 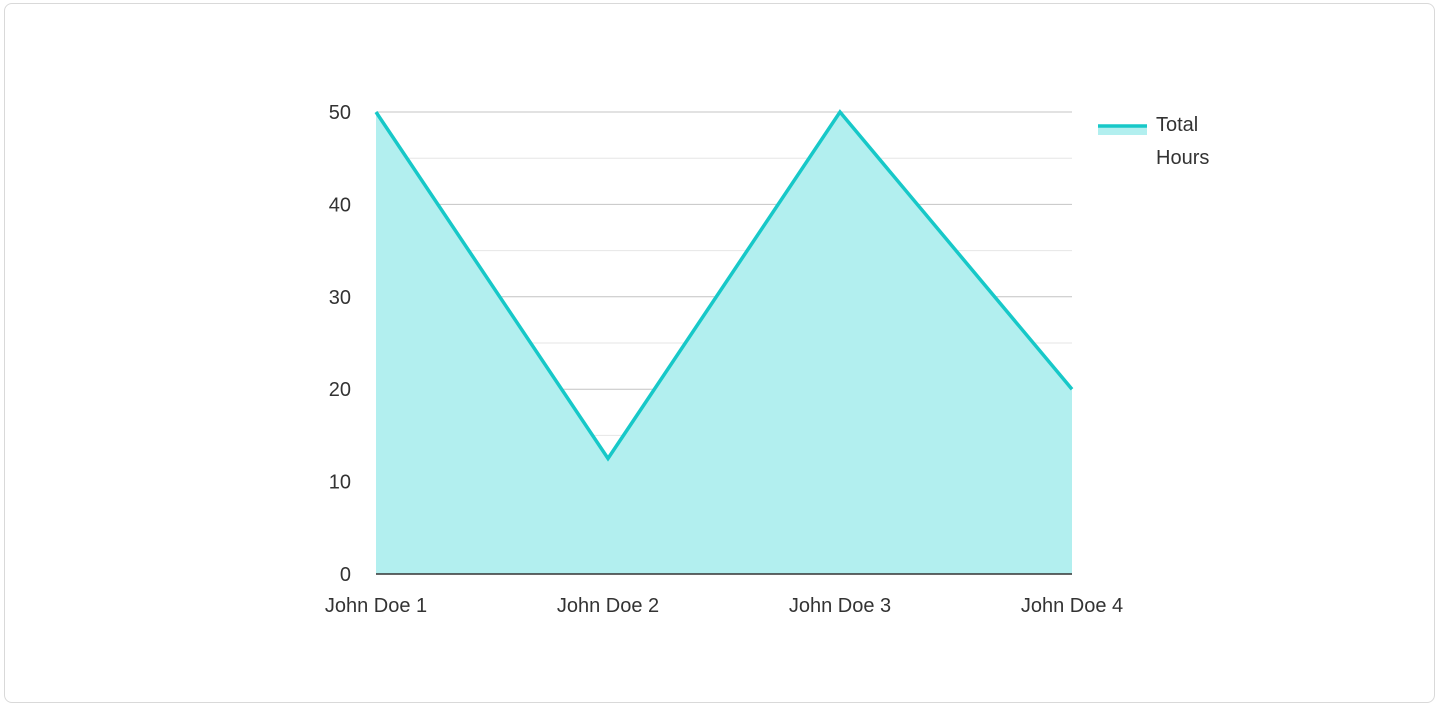 What do you see at coordinates (1182, 141) in the screenshot?
I see `legend-label: Total Hours` at bounding box center [1182, 141].